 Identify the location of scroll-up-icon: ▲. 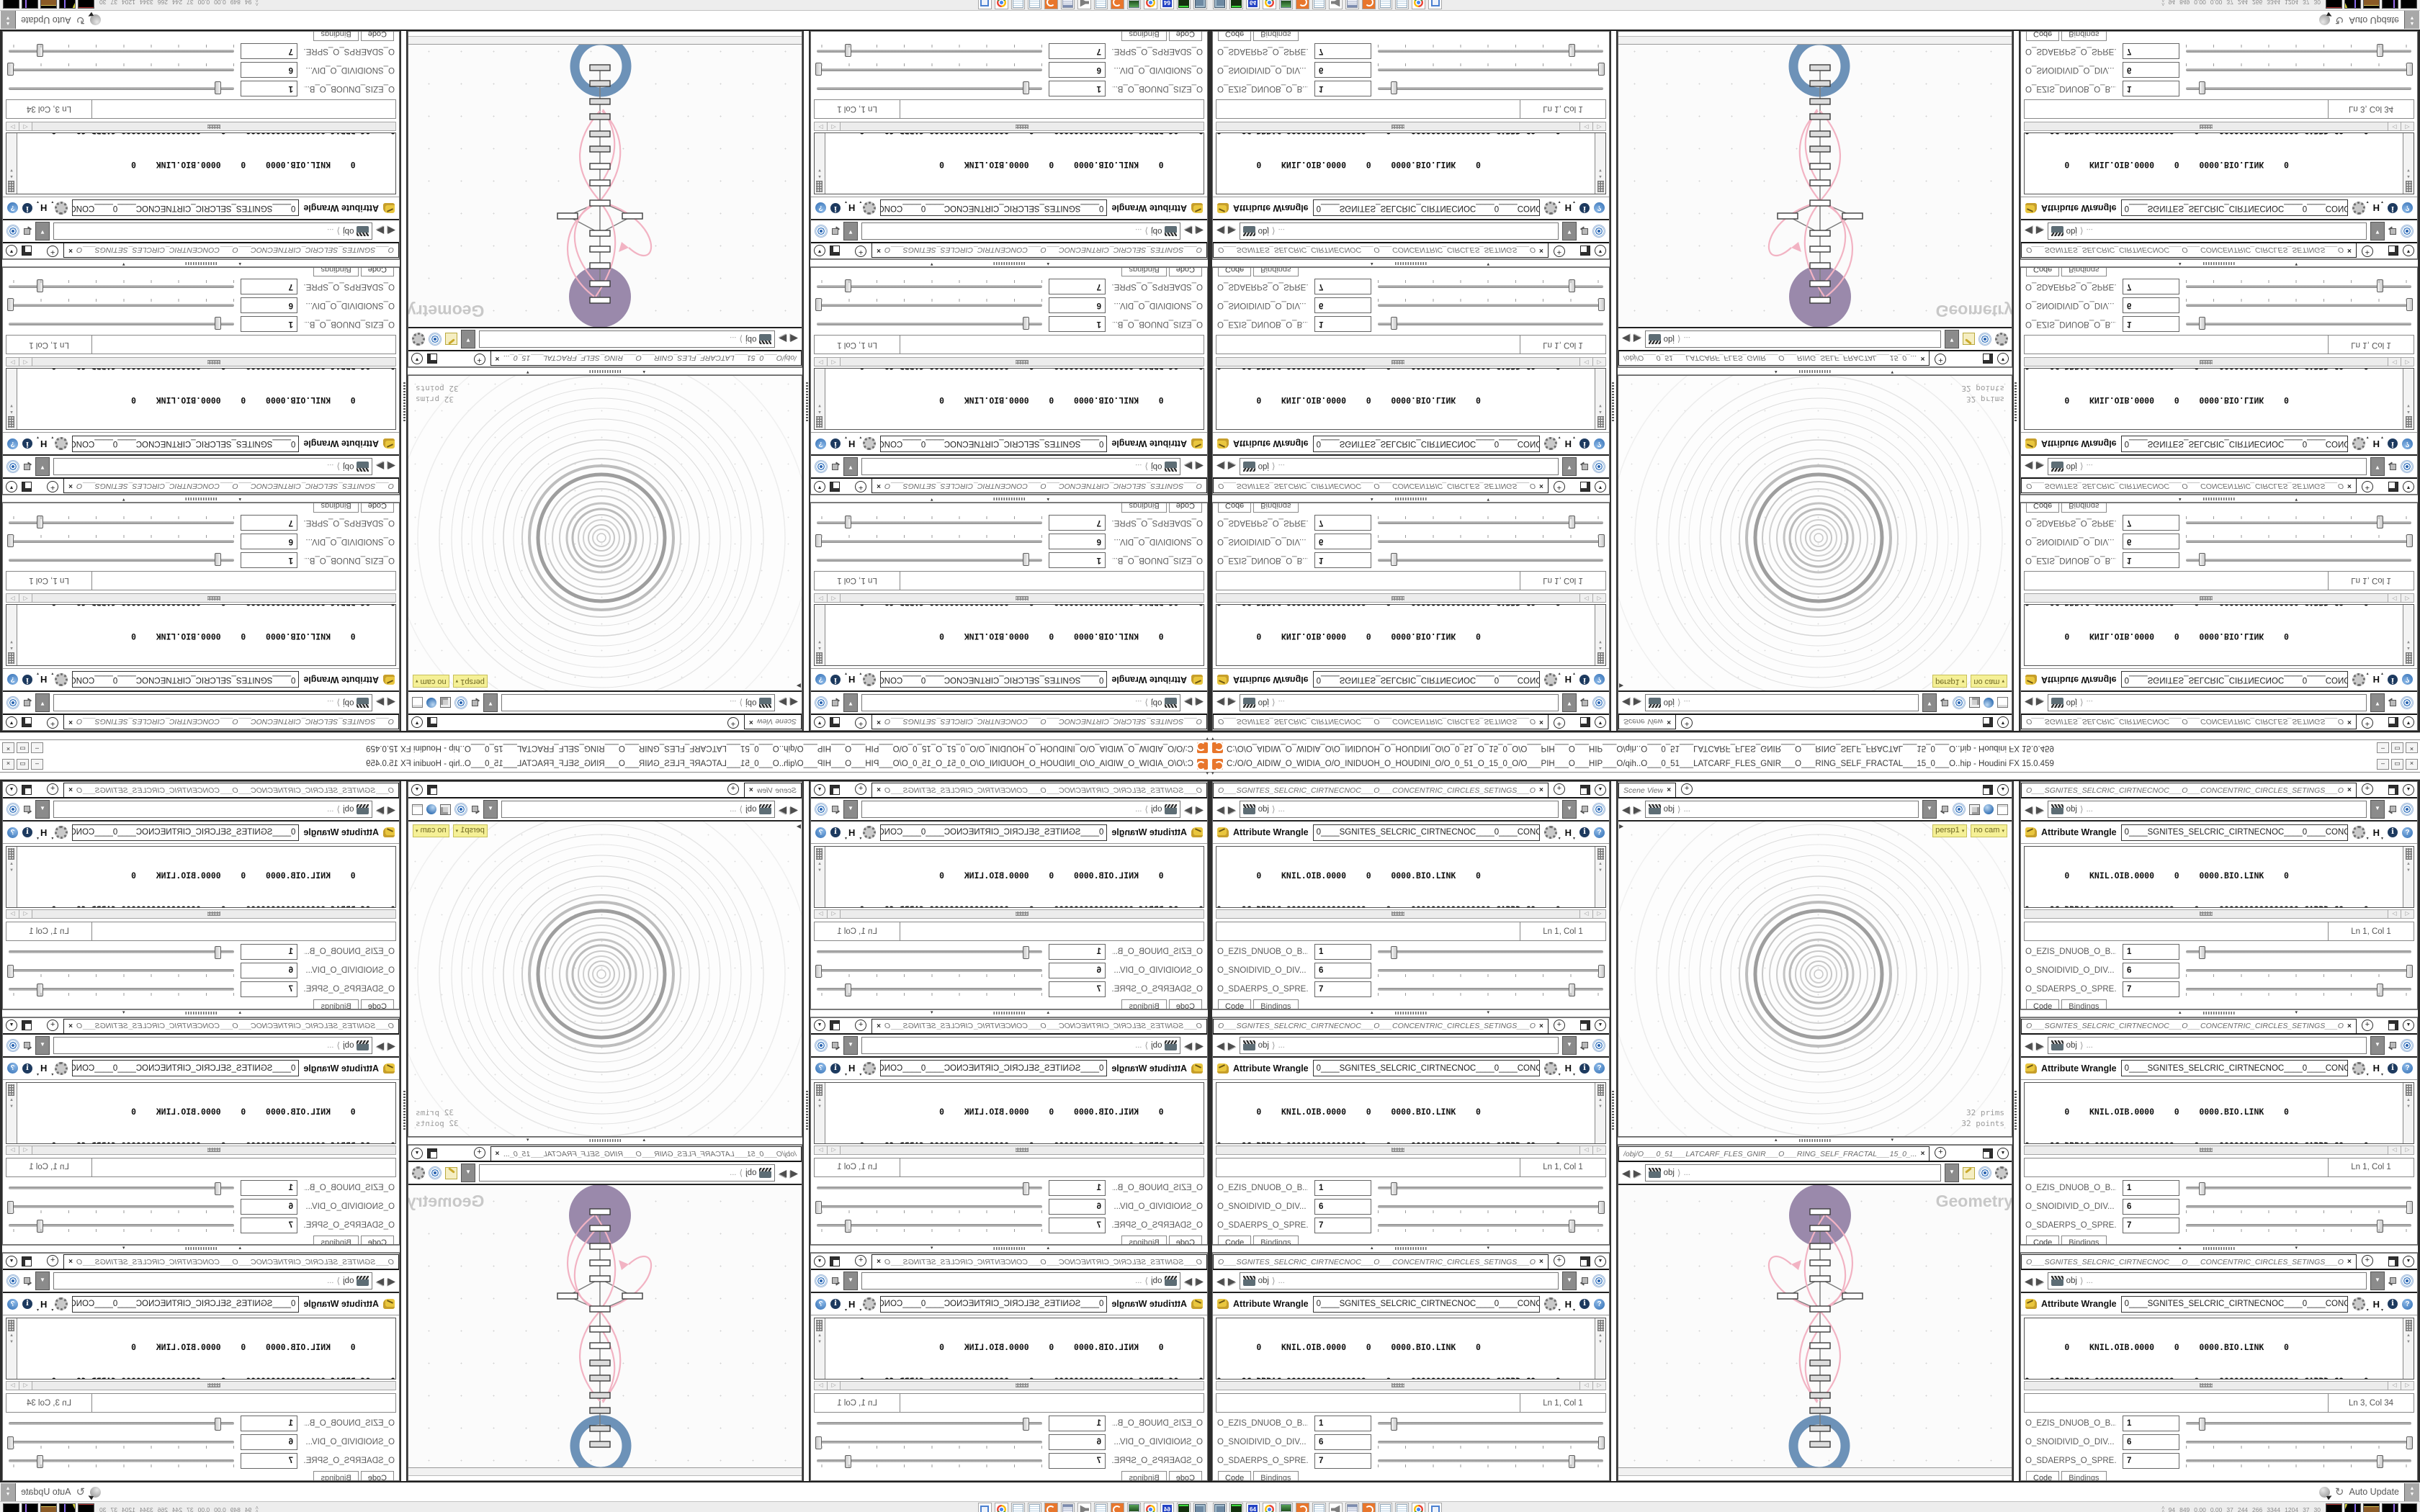
(1600, 648).